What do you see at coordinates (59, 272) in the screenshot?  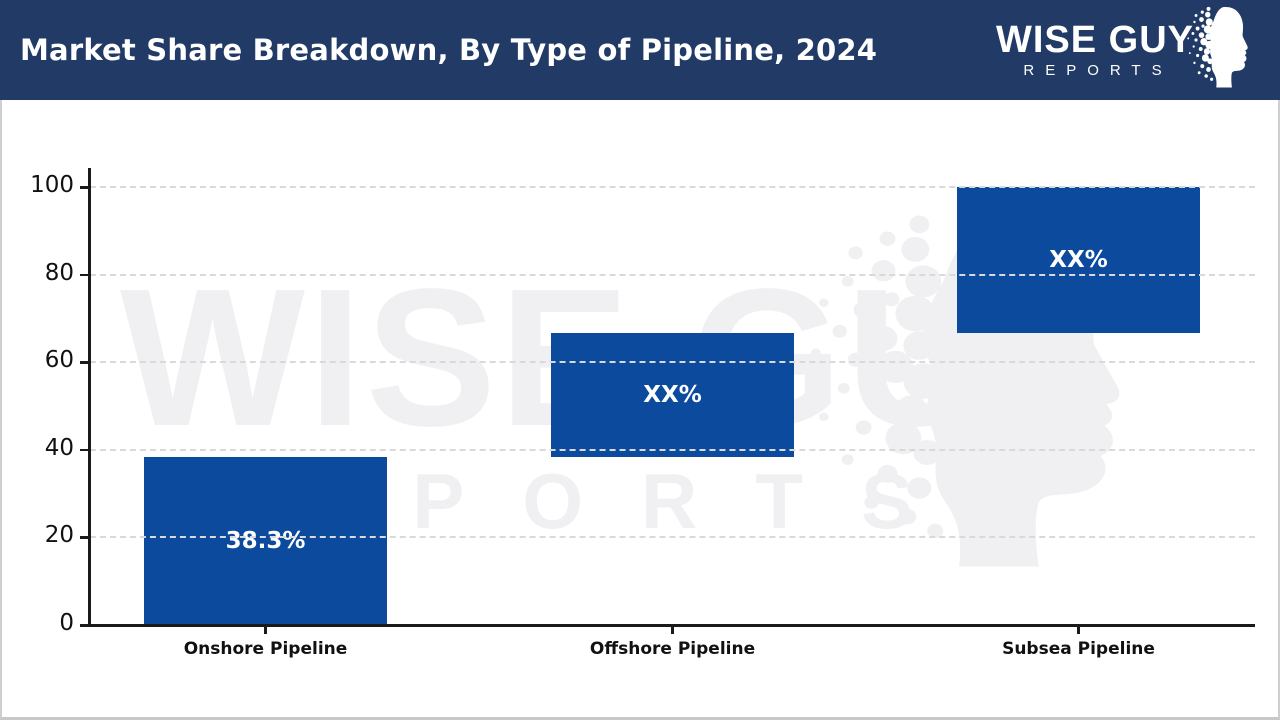 I see `y-tick-label-80: 80` at bounding box center [59, 272].